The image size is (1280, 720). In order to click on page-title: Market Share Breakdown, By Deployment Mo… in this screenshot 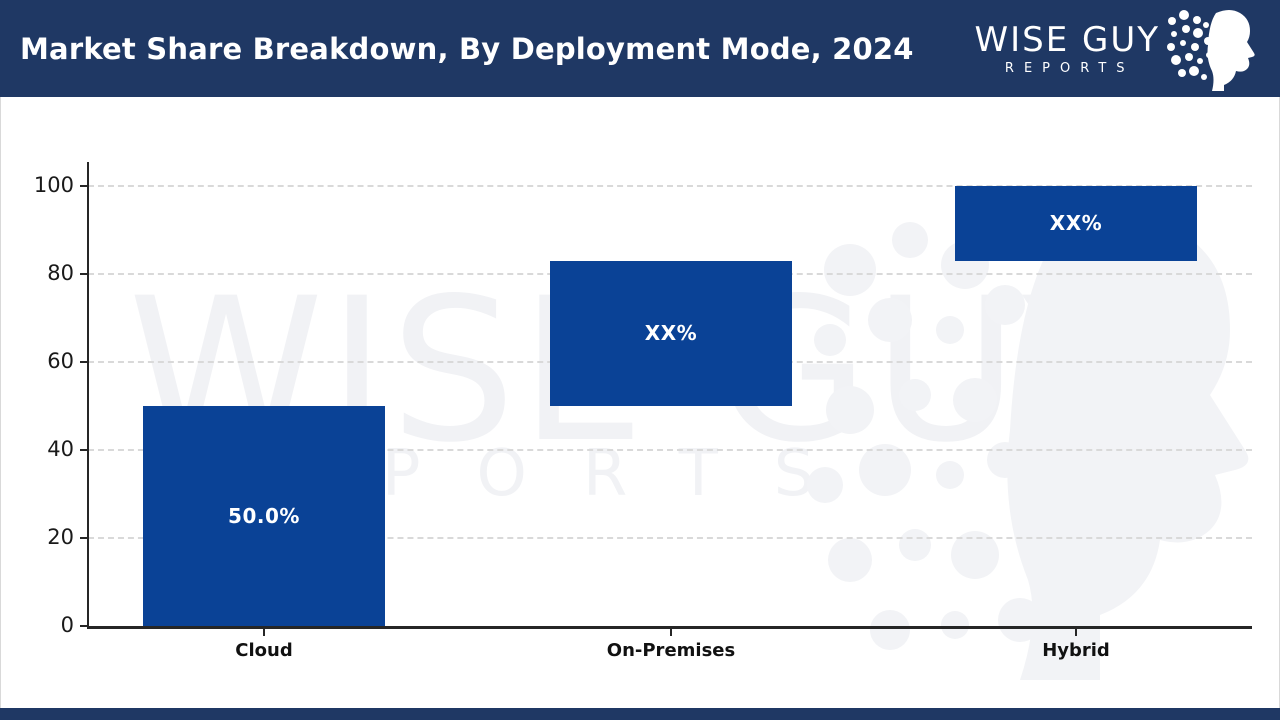, I will do `click(467, 48)`.